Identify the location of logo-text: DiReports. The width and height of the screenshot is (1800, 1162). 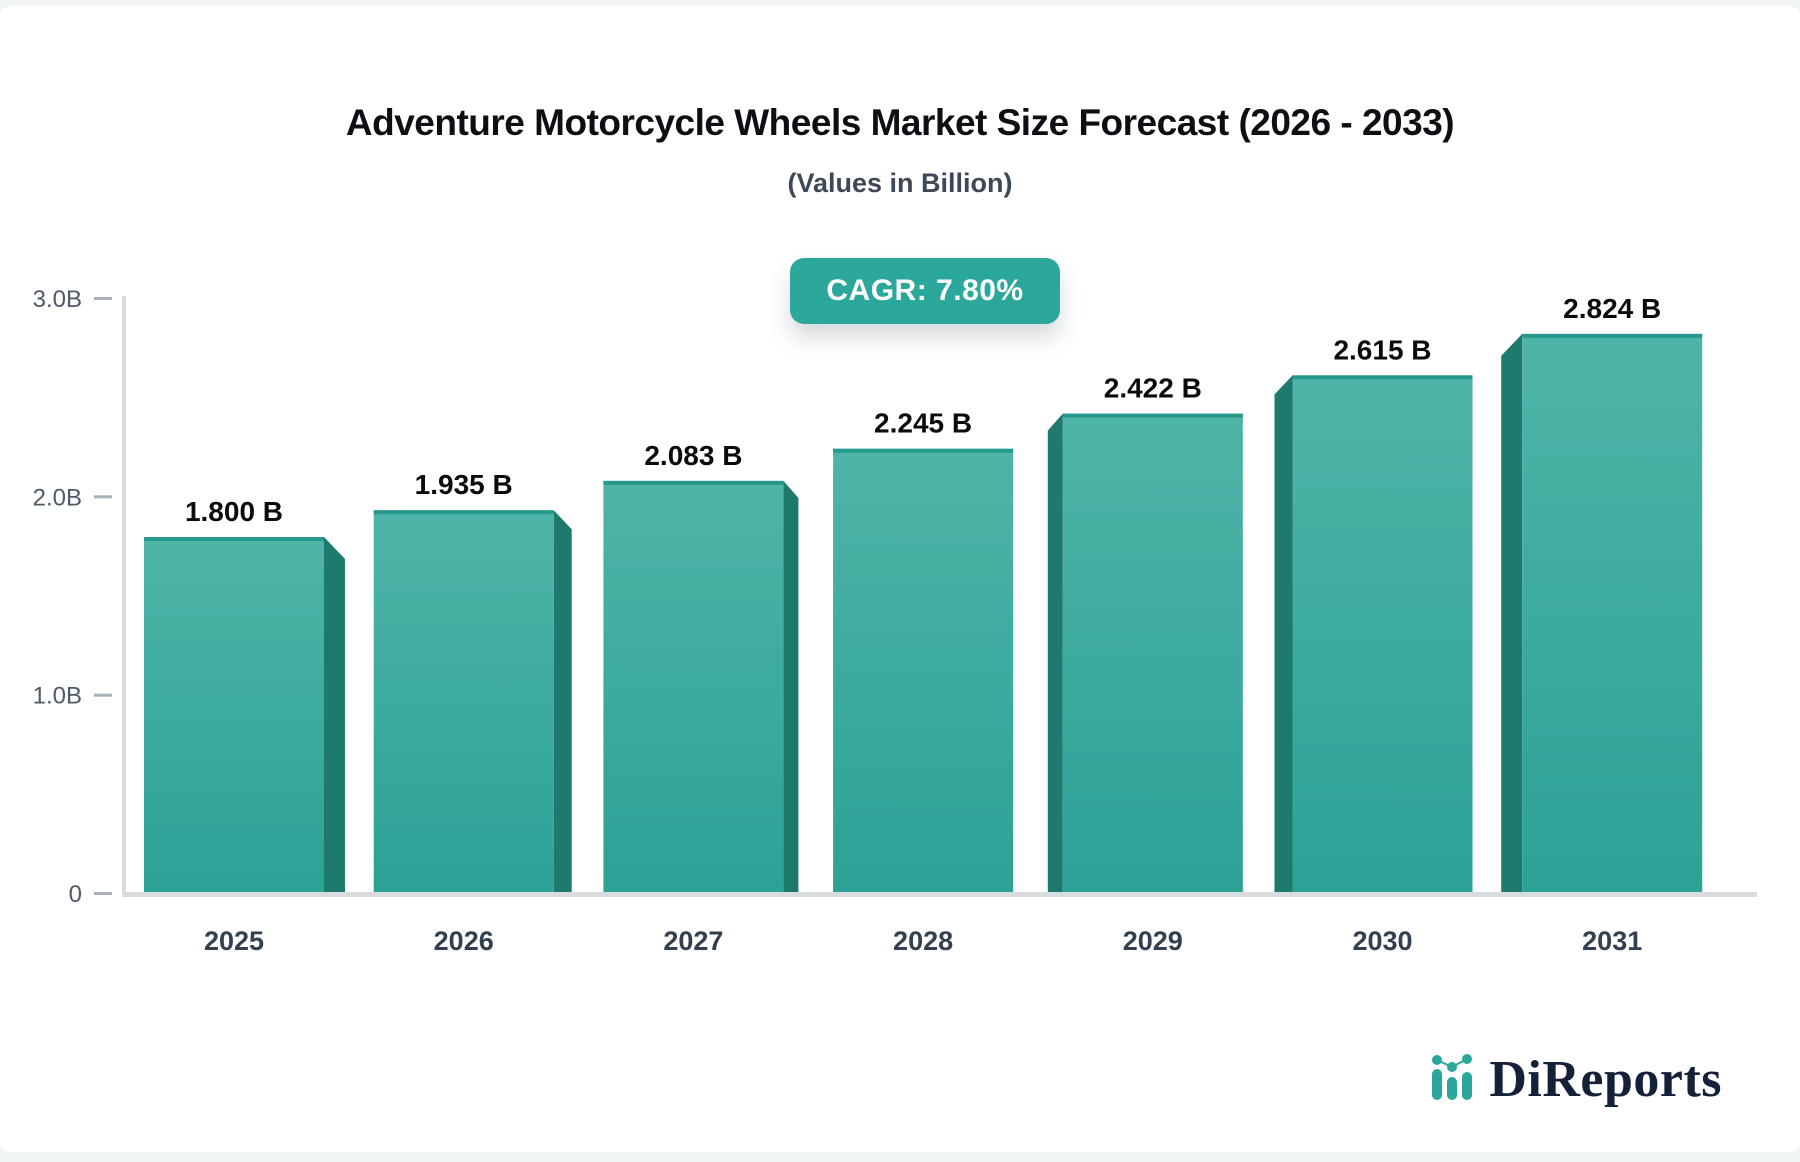
(1605, 1080).